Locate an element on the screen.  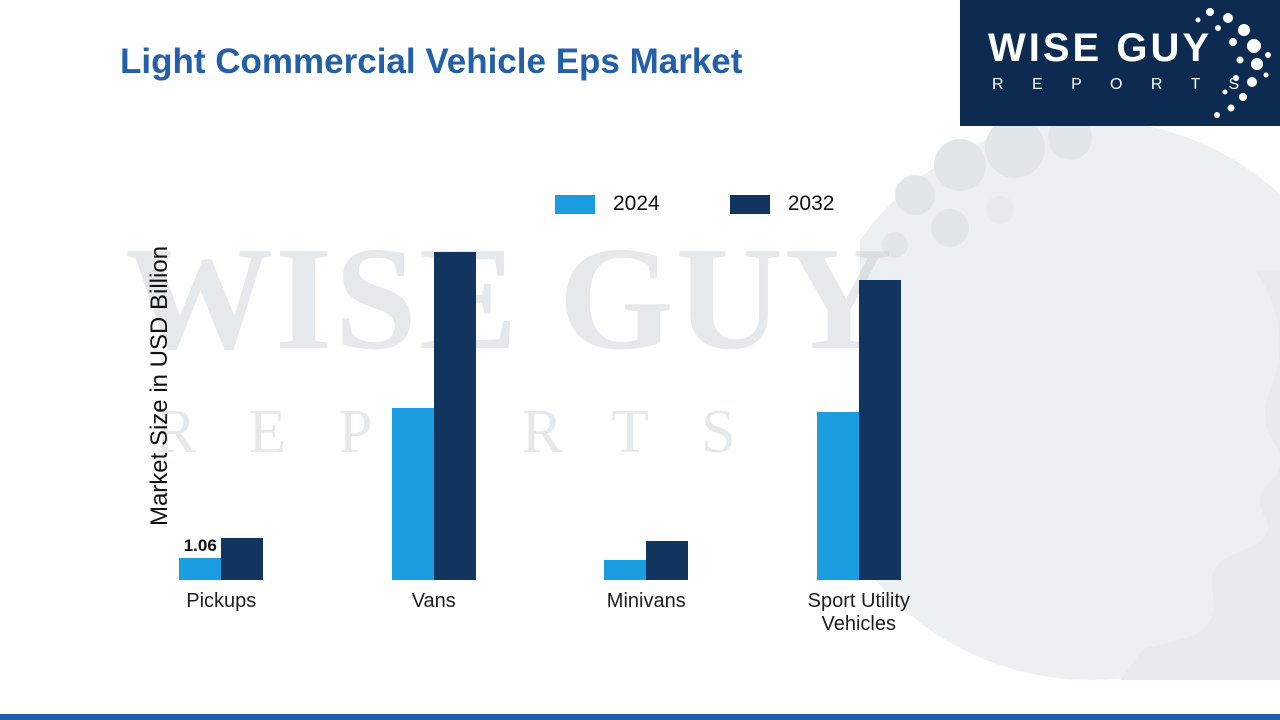
legend-item: 2024 is located at coordinates (607, 204).